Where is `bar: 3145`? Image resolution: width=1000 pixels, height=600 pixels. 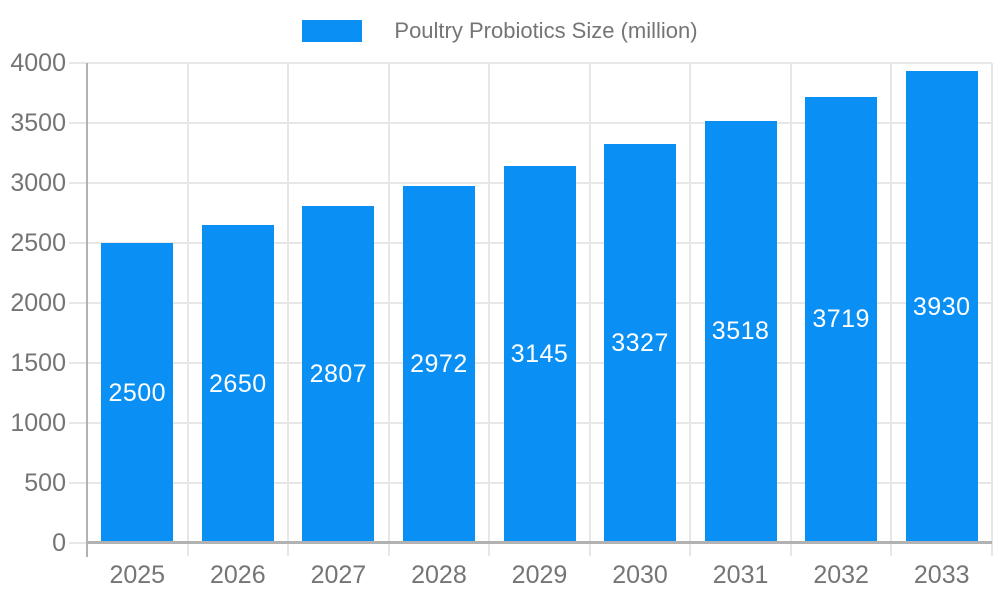
bar: 3145 is located at coordinates (539, 354).